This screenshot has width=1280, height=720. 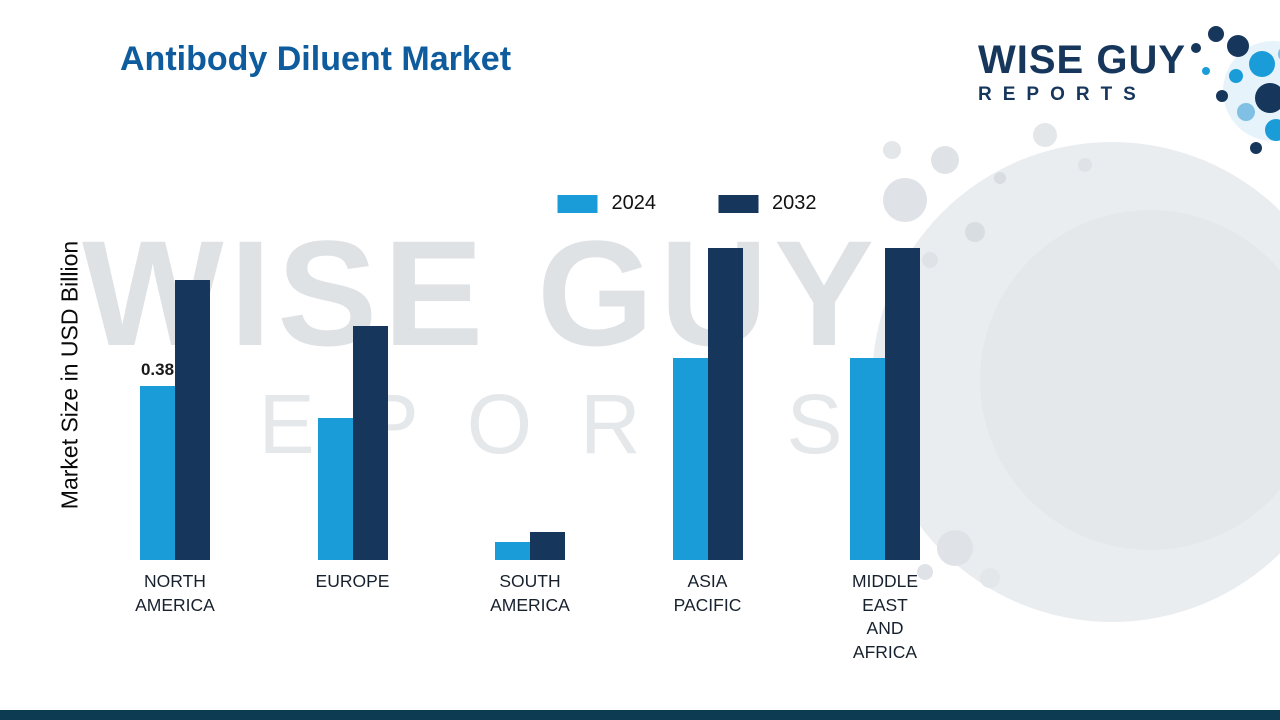 What do you see at coordinates (794, 203) in the screenshot?
I see `legend-label-2032: 2032` at bounding box center [794, 203].